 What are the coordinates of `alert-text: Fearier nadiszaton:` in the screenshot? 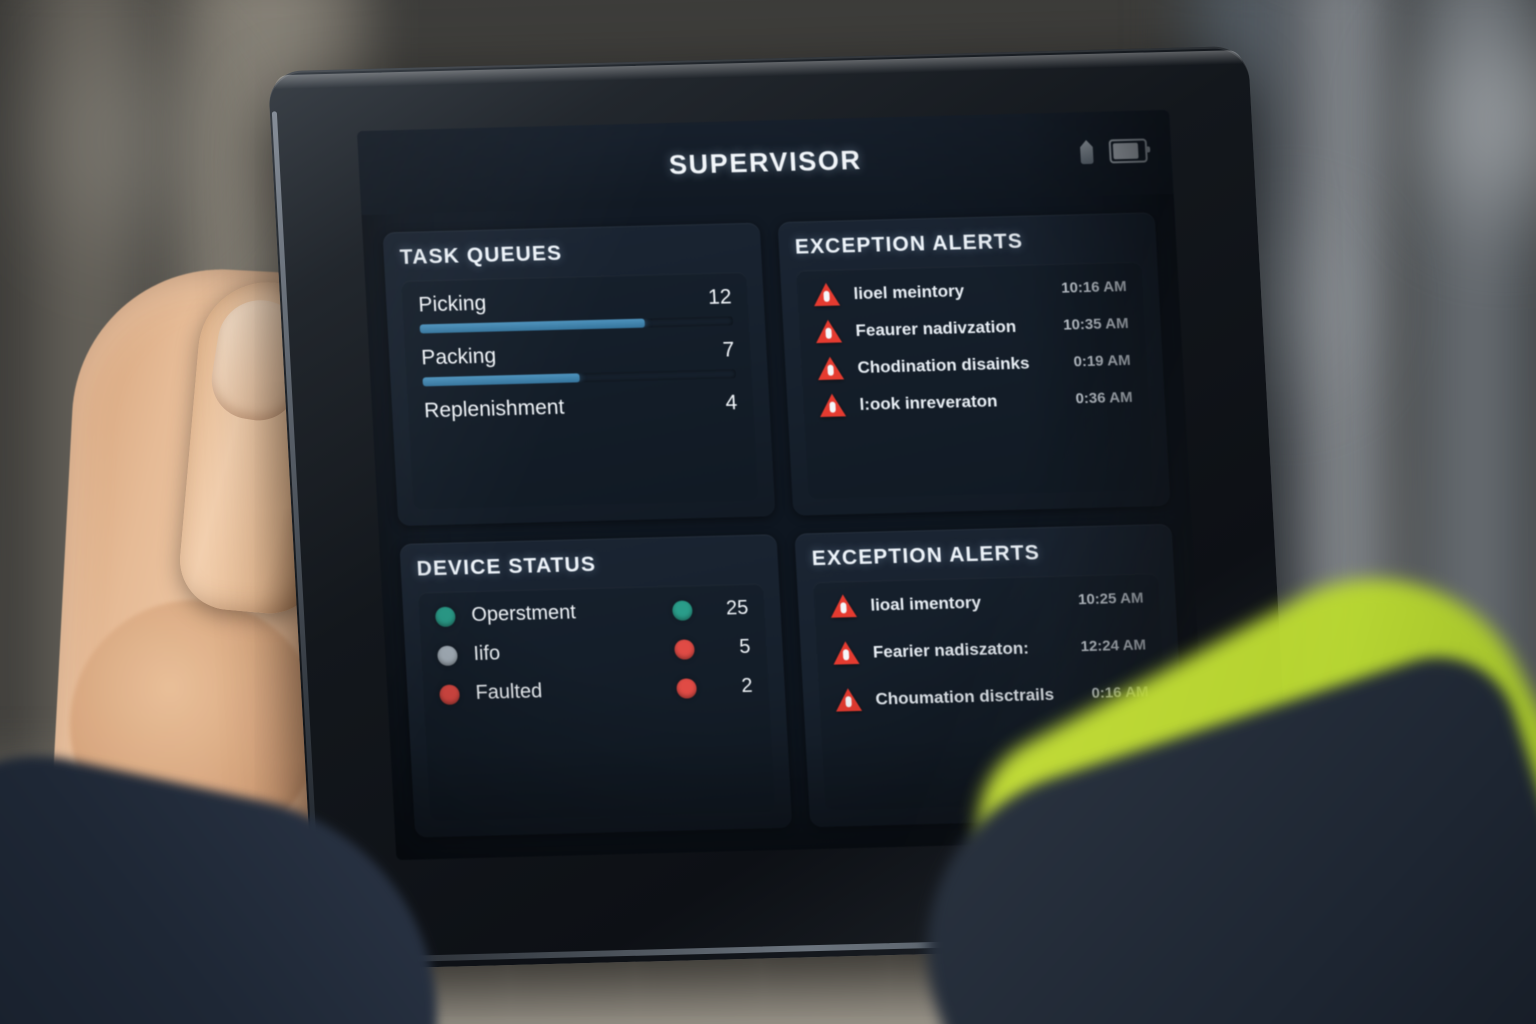 It's located at (951, 650).